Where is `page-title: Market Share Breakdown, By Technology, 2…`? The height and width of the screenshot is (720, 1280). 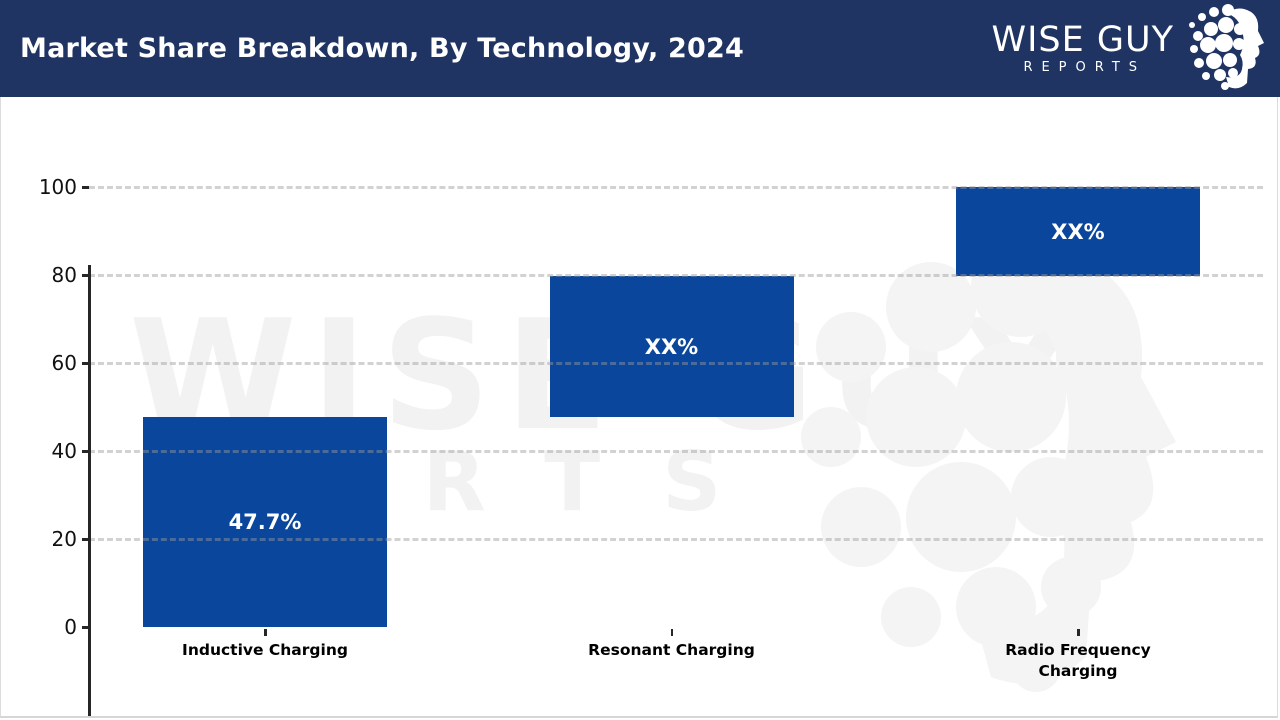 page-title: Market Share Breakdown, By Technology, 2… is located at coordinates (382, 48).